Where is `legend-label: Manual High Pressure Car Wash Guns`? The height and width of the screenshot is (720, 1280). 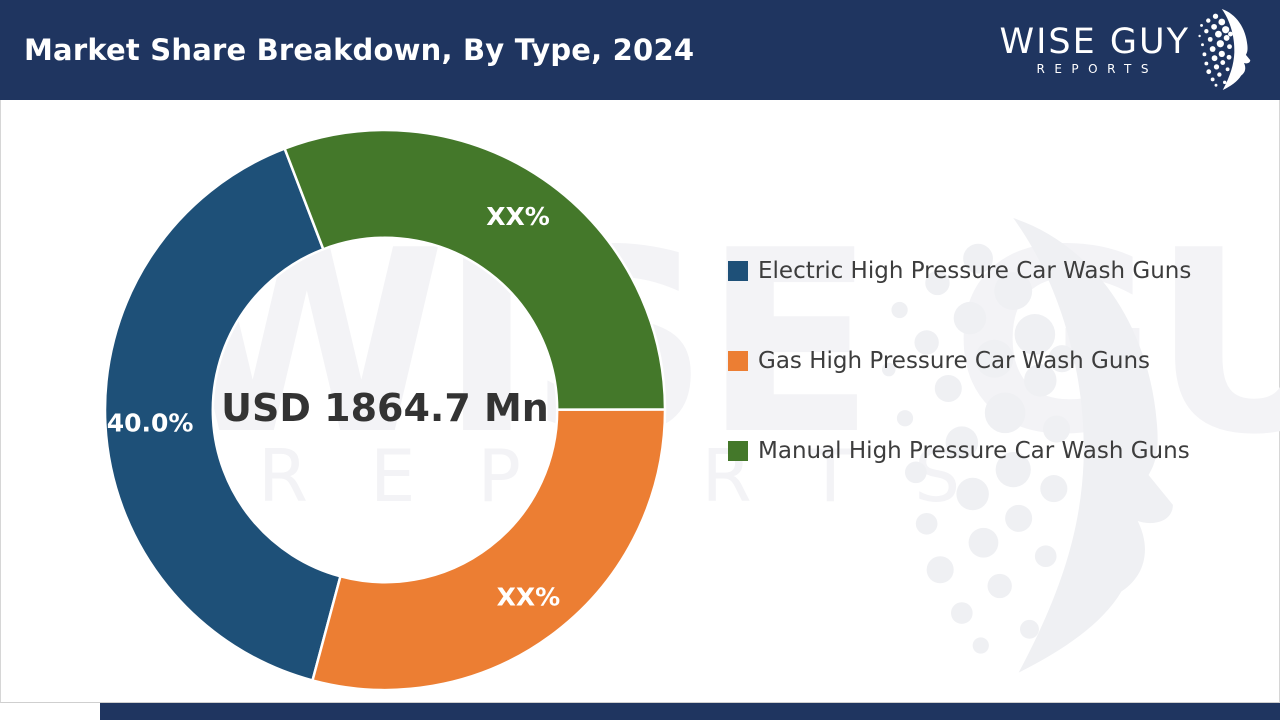
legend-label: Manual High Pressure Car Wash Guns is located at coordinates (974, 450).